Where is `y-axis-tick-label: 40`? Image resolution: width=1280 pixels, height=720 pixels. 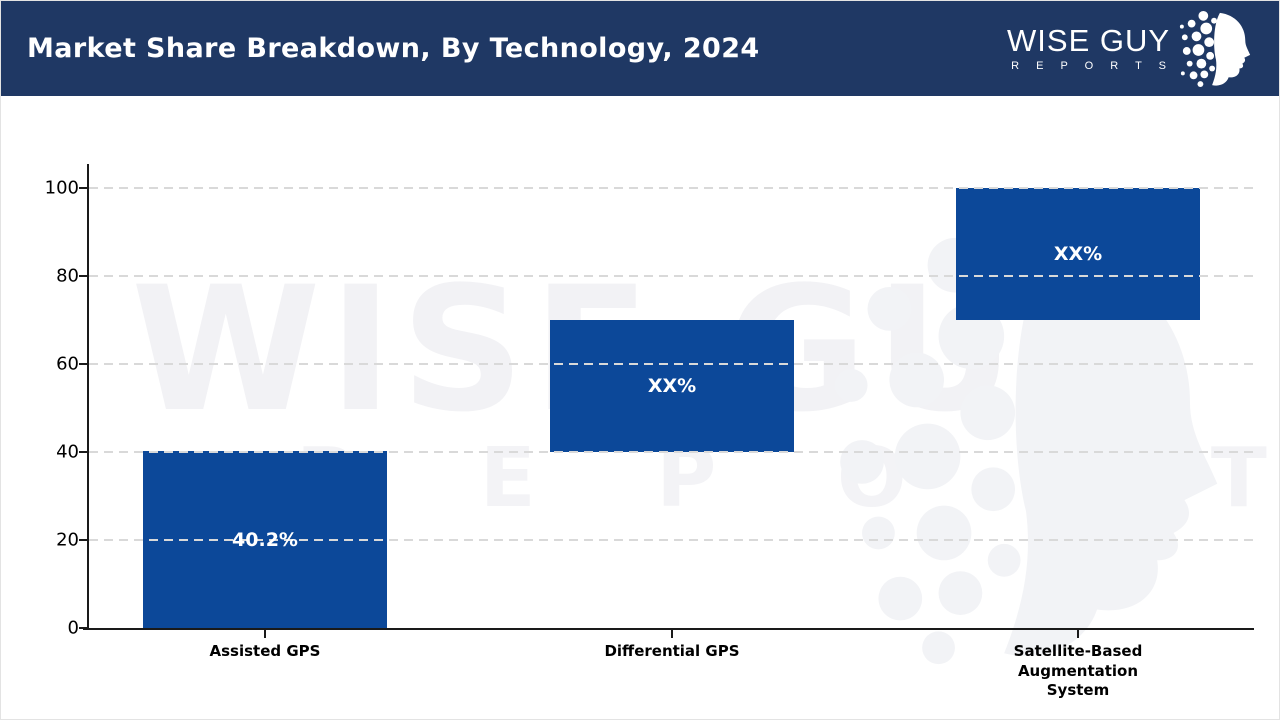
y-axis-tick-label: 40 is located at coordinates (67, 452).